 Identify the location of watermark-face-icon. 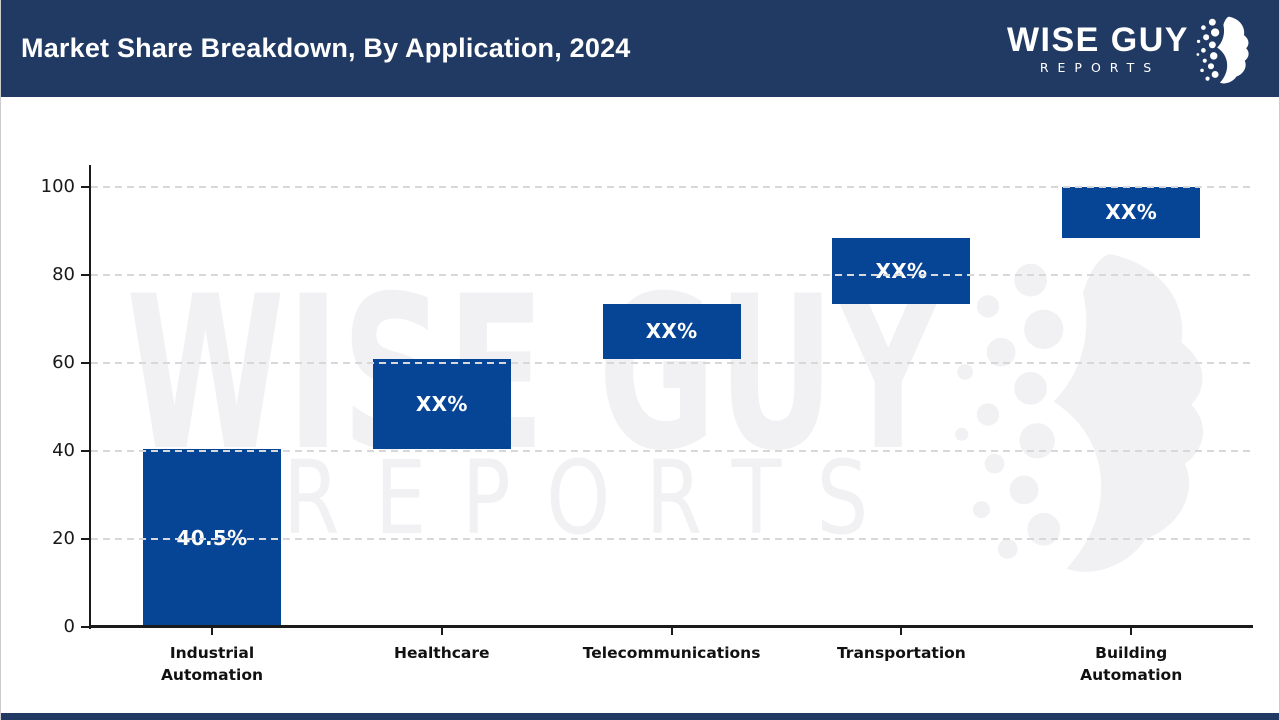
(1079, 412).